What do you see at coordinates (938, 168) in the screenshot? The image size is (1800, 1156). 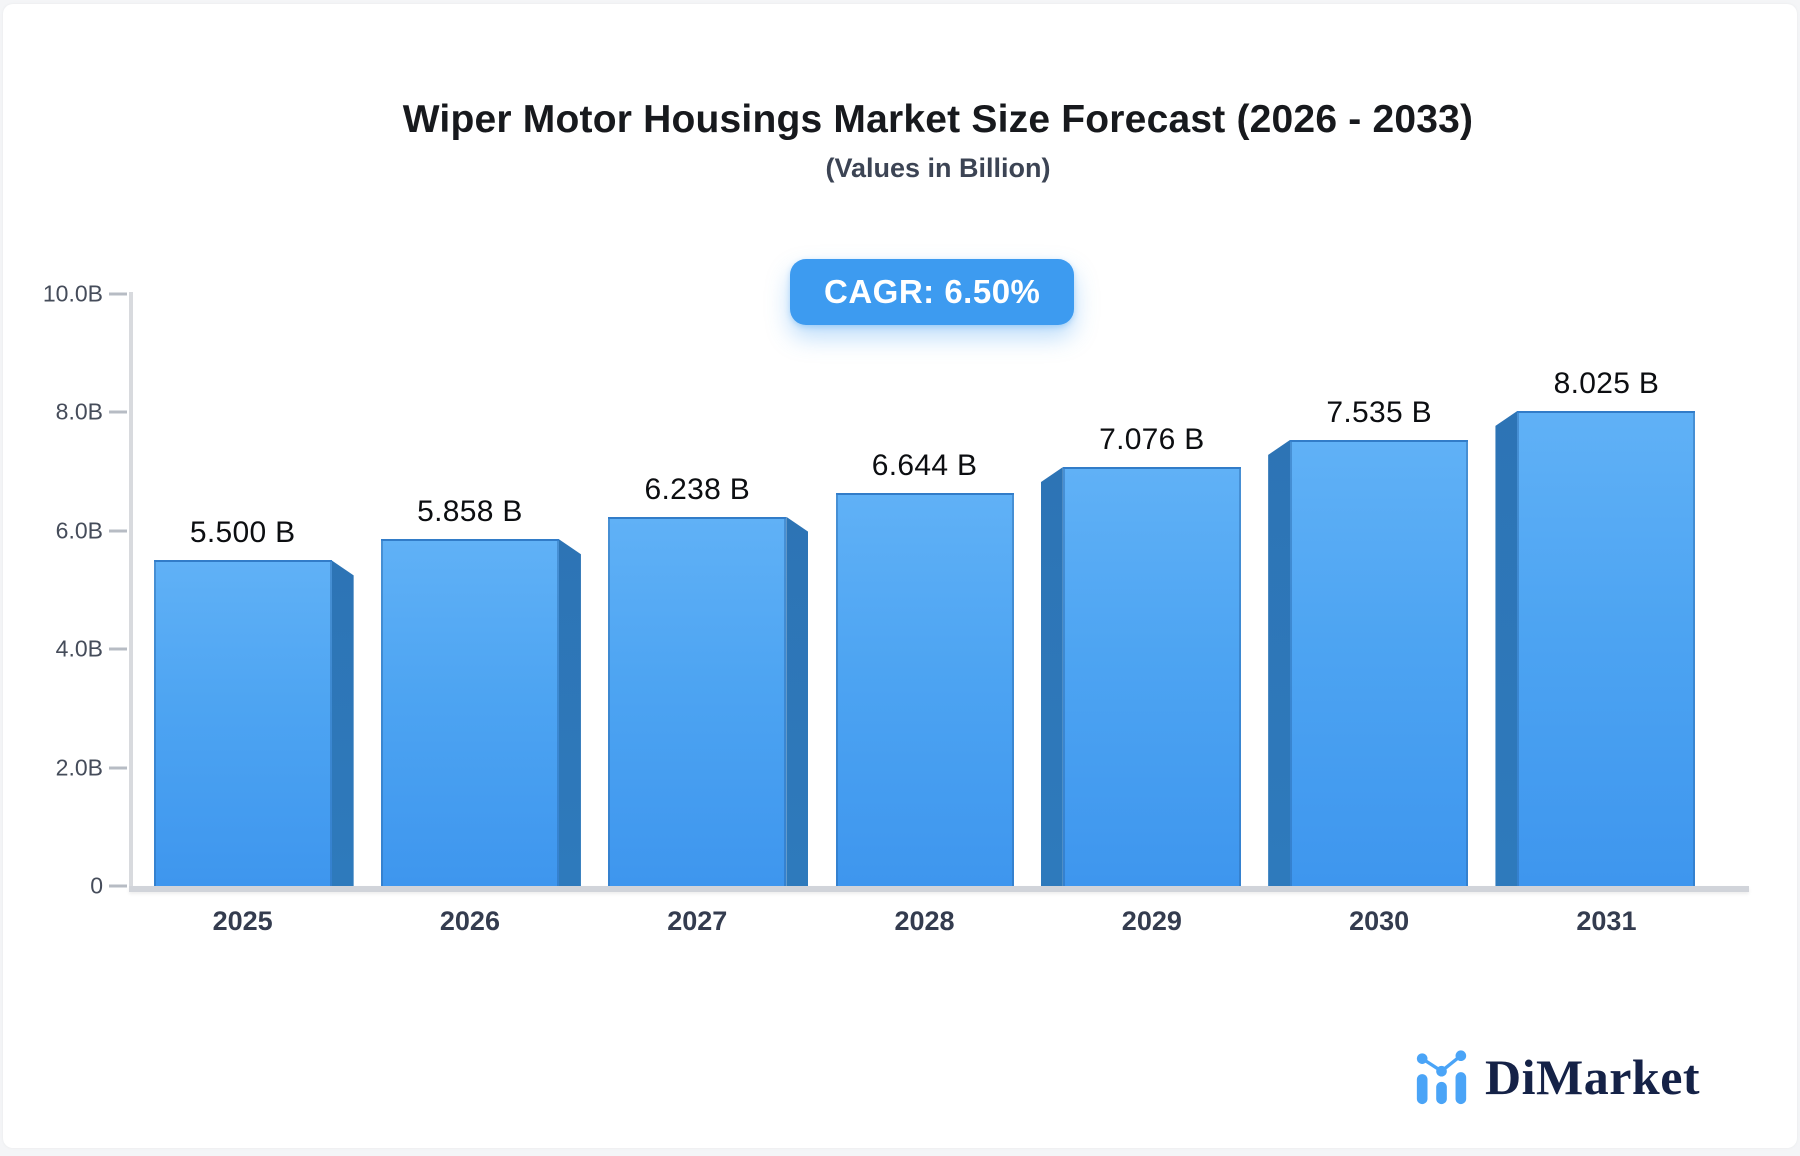 I see `chart-subtitle: (Values in Billion)` at bounding box center [938, 168].